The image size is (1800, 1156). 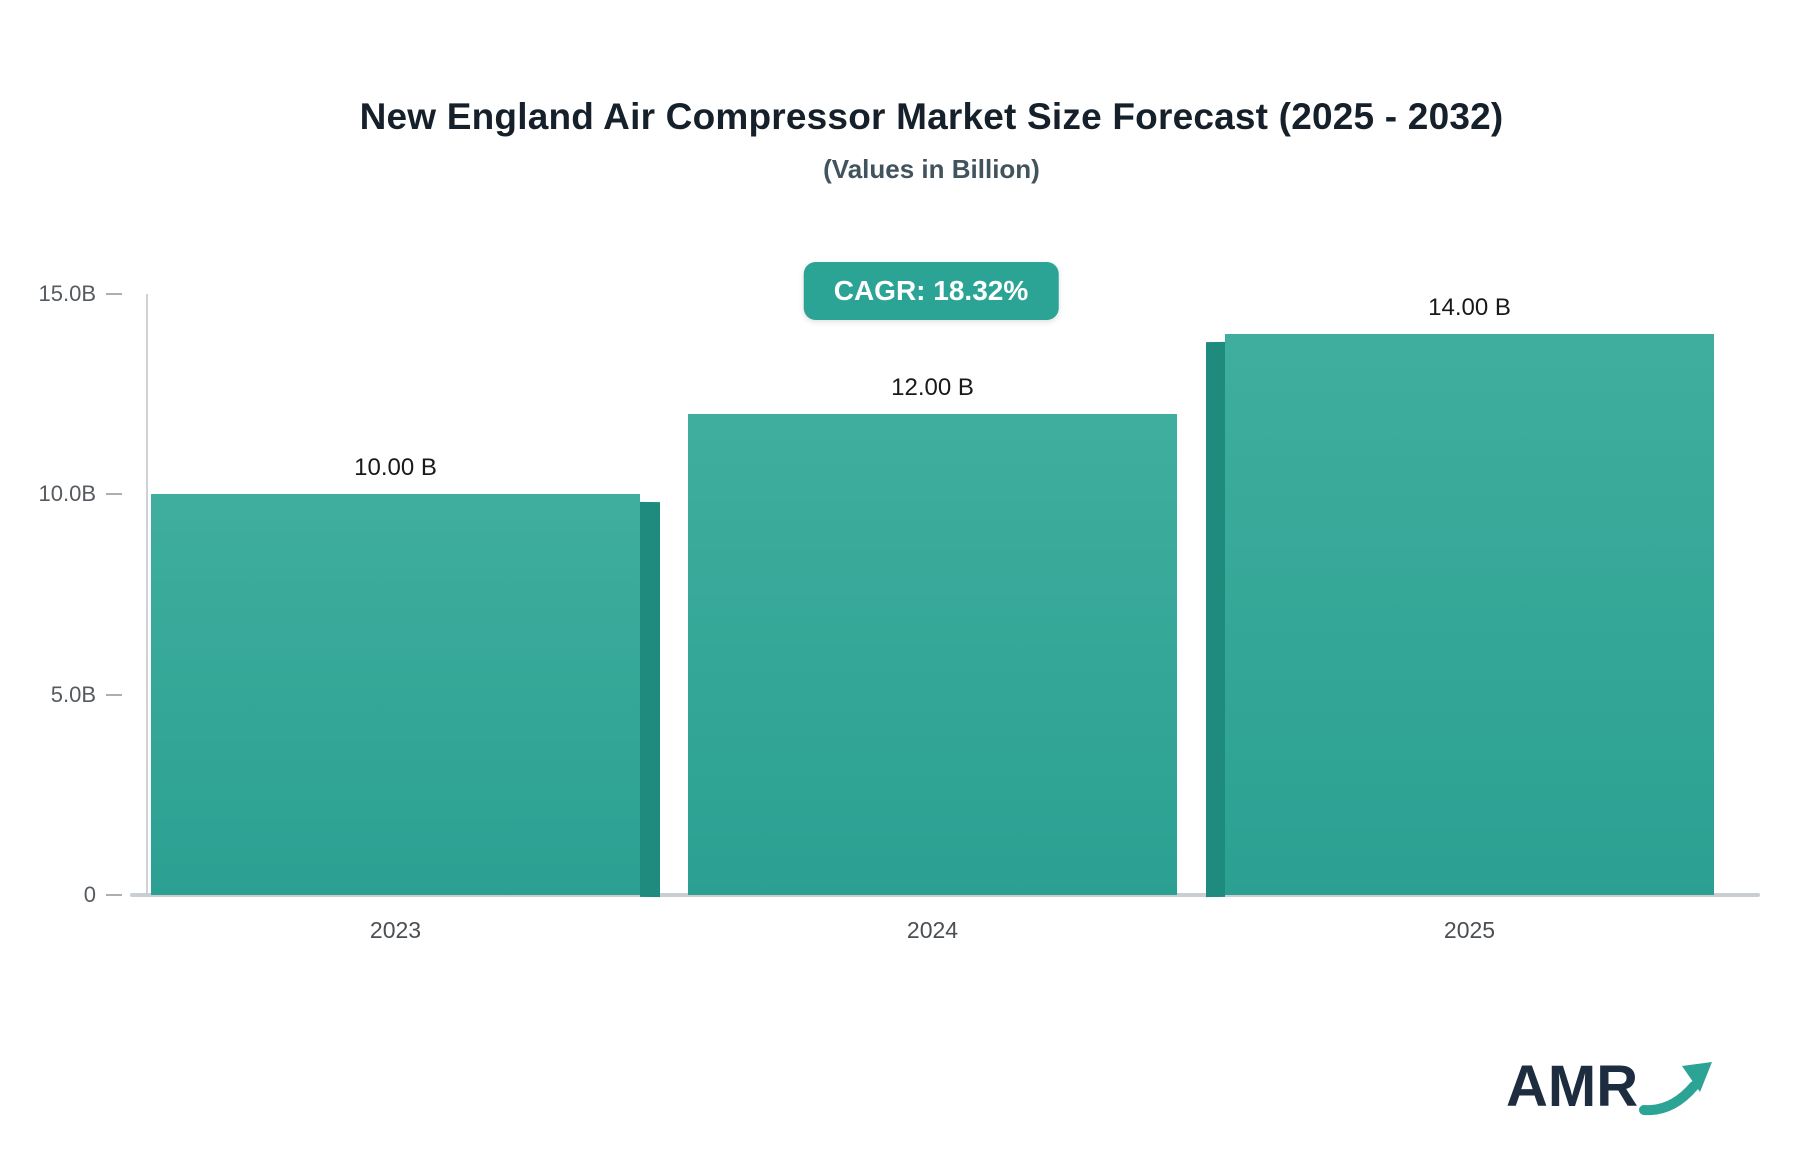 I want to click on amr-logo-text: AMR, so click(x=1572, y=1086).